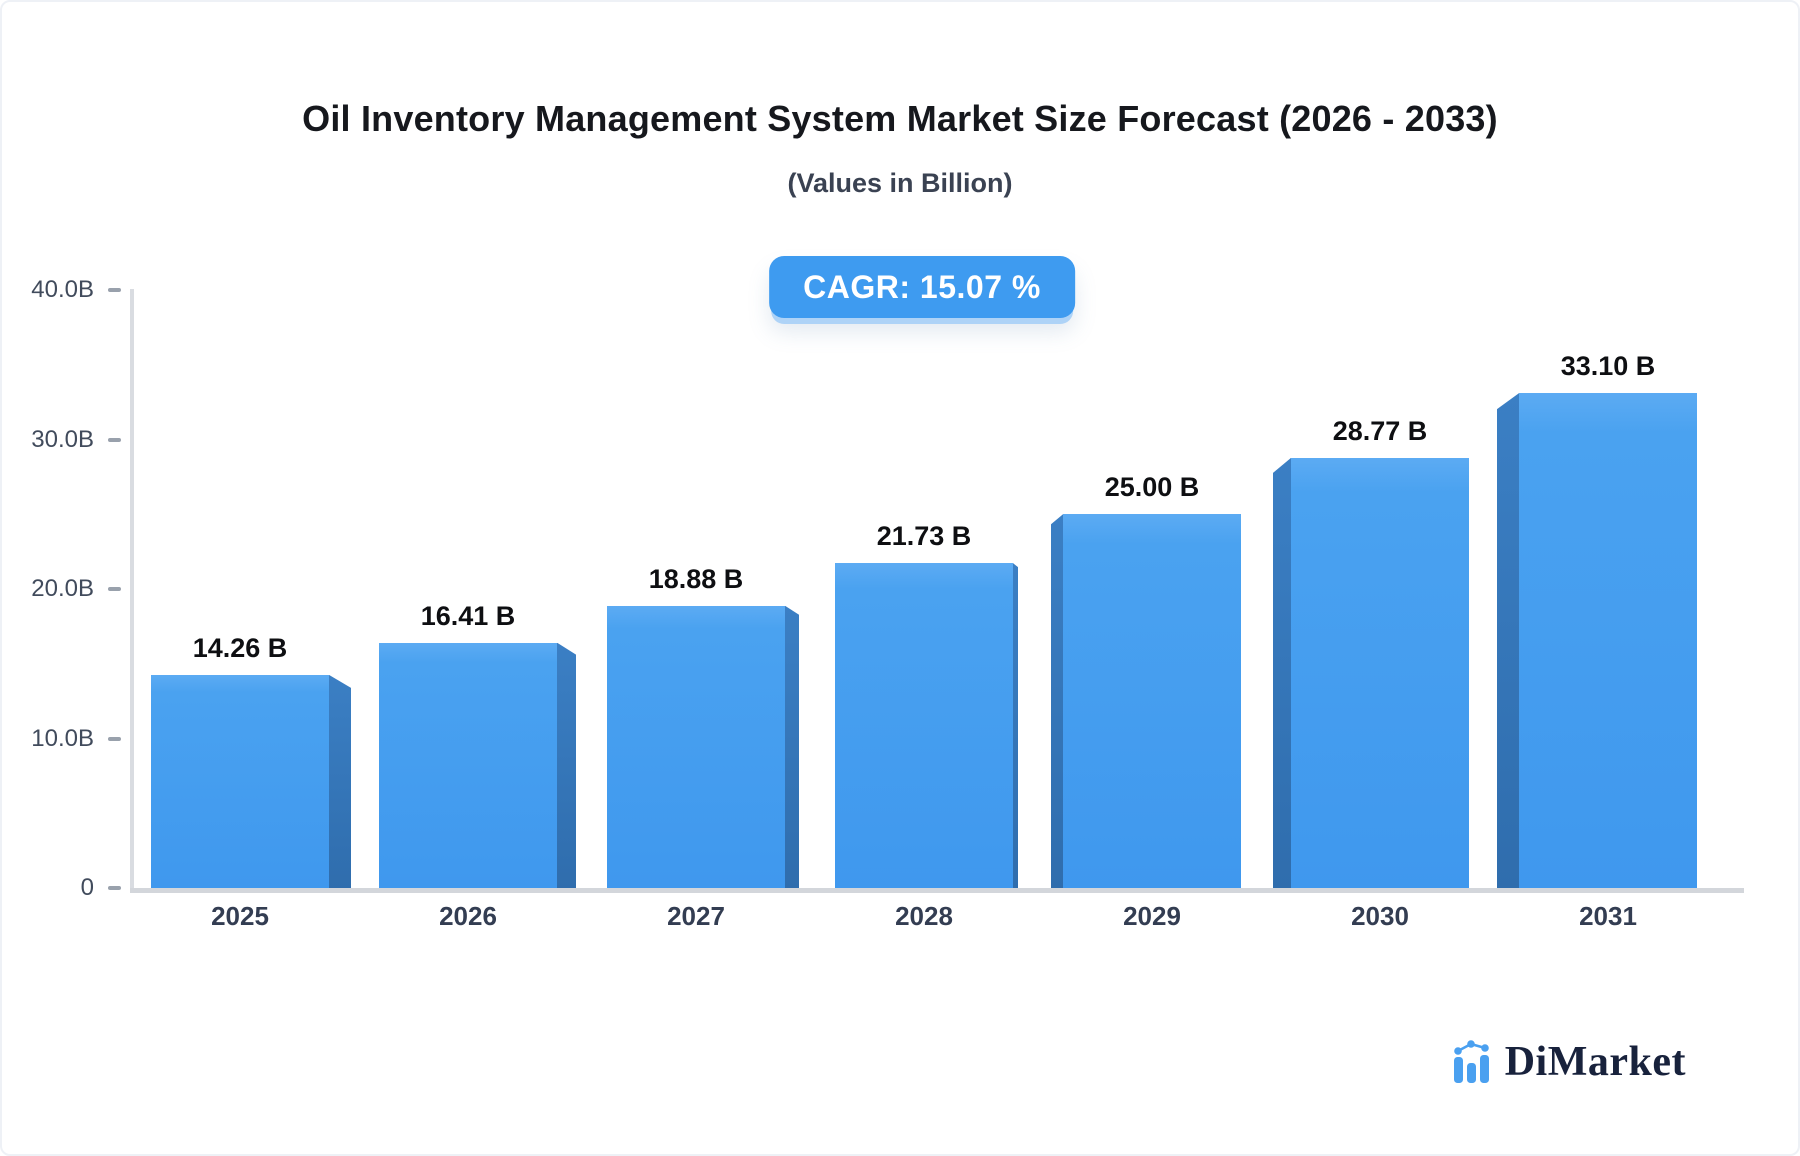 This screenshot has width=1800, height=1156. I want to click on chart-subtitle: (Values in Billion), so click(900, 183).